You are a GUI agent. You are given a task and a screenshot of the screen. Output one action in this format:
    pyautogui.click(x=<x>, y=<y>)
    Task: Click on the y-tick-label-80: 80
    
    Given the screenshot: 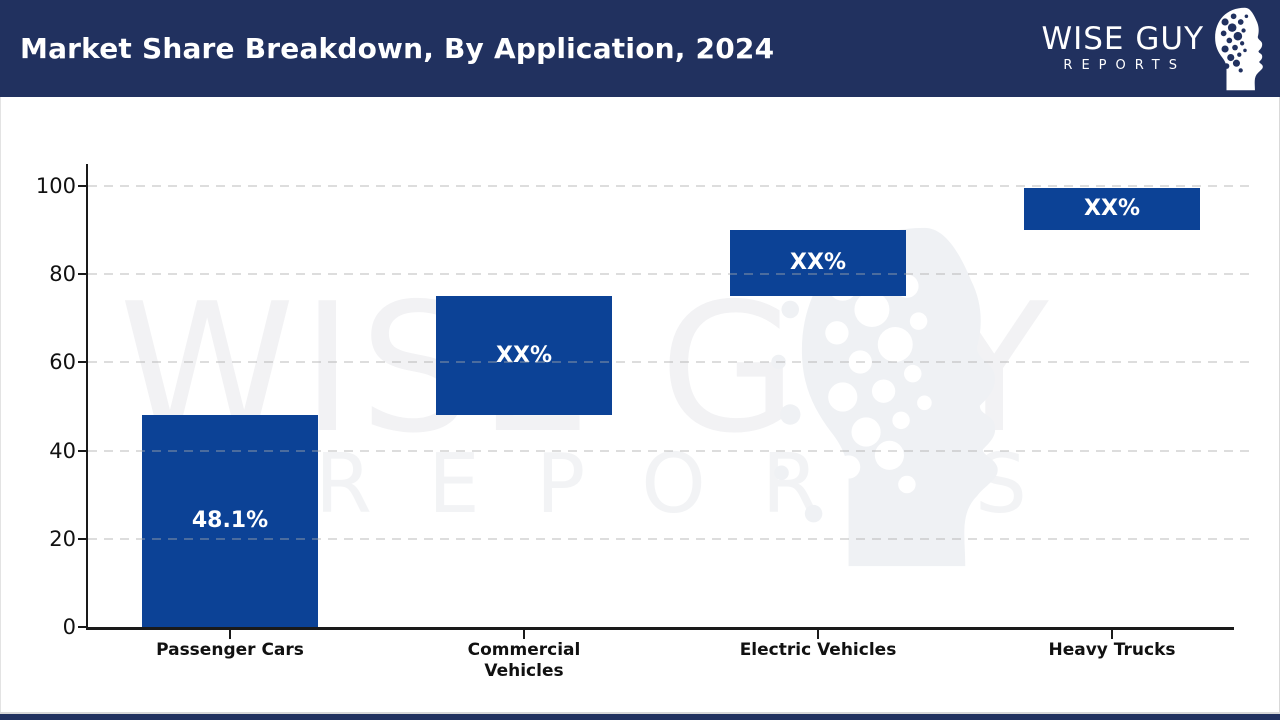 What is the action you would take?
    pyautogui.click(x=62, y=274)
    